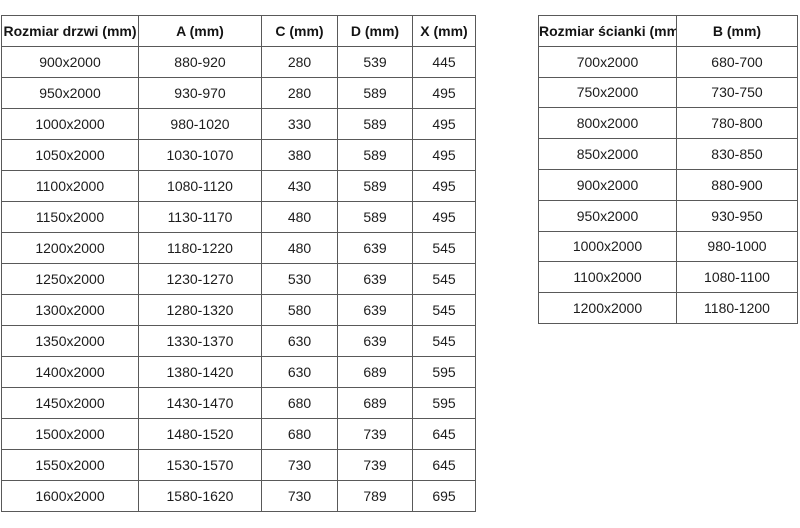 The image size is (800, 528). I want to click on table-cell: 1280-1320, so click(200, 310).